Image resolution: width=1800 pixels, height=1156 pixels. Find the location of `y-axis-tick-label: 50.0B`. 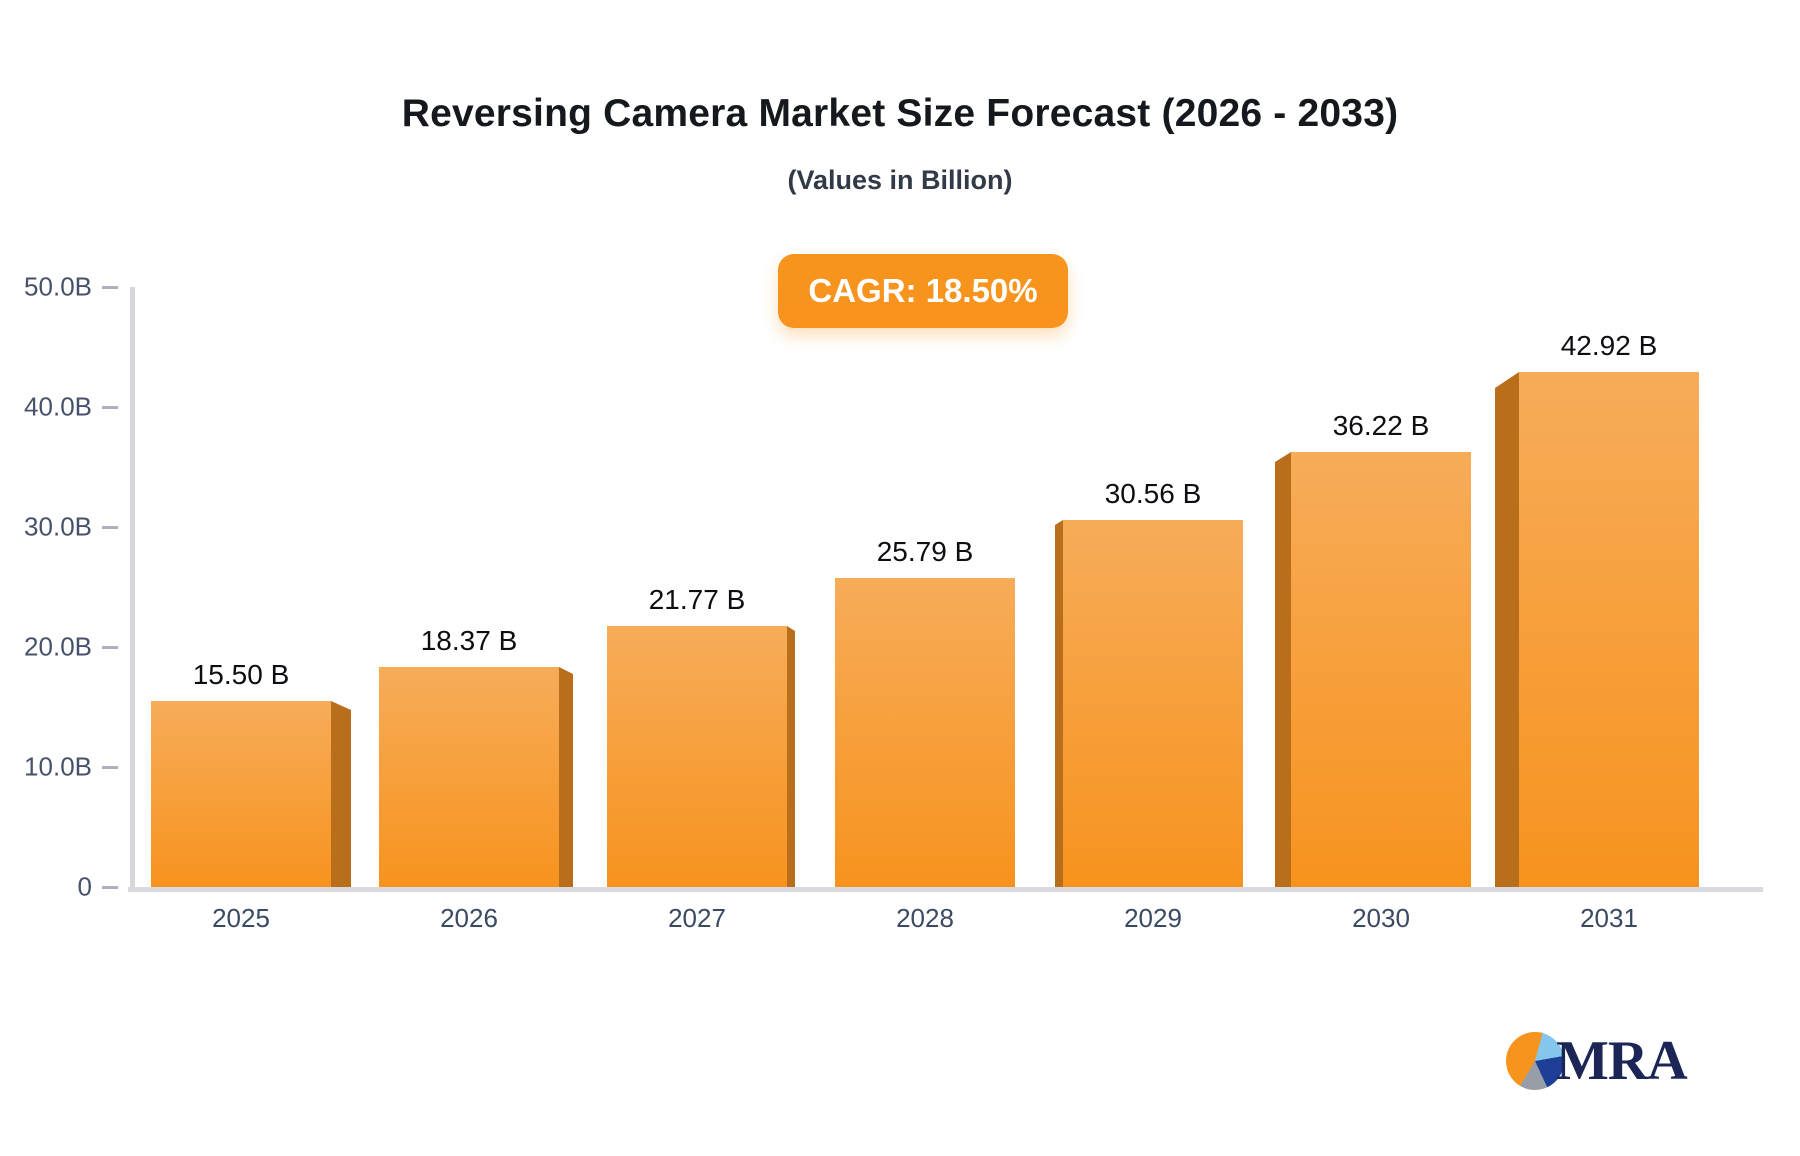

y-axis-tick-label: 50.0B is located at coordinates (58, 286).